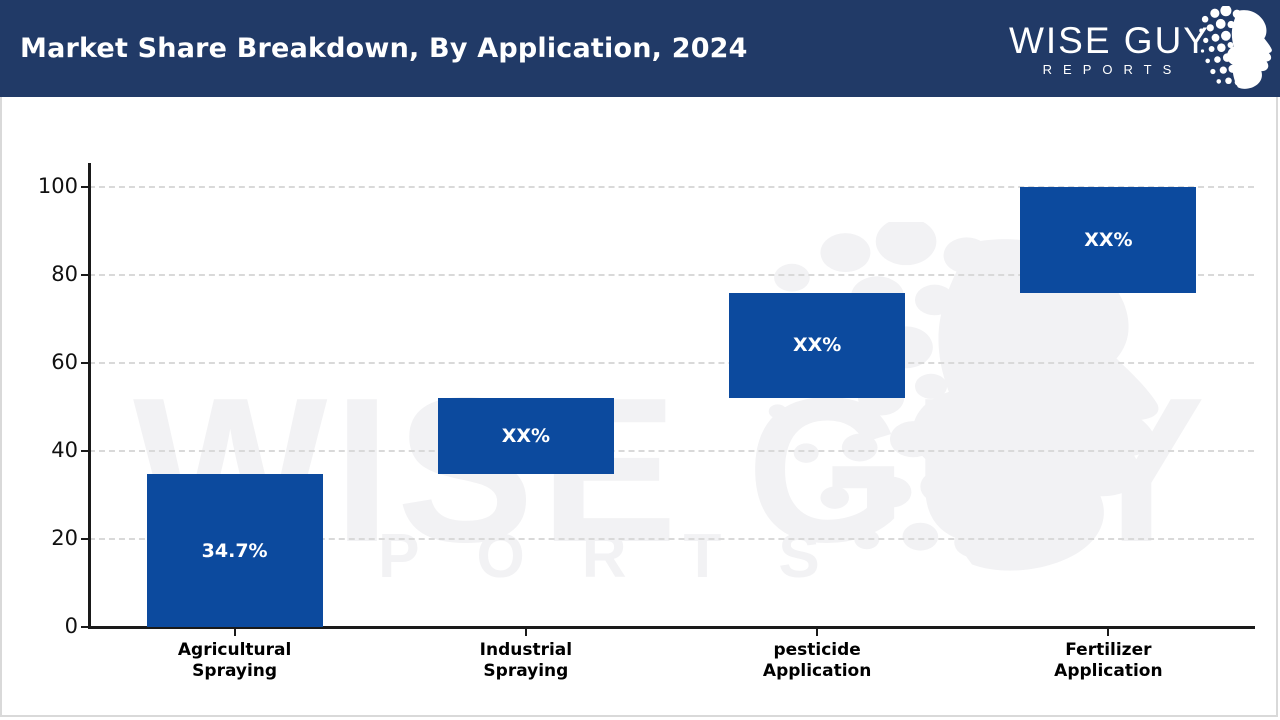  What do you see at coordinates (1109, 40) in the screenshot?
I see `brand-wordmark: WISE GUY` at bounding box center [1109, 40].